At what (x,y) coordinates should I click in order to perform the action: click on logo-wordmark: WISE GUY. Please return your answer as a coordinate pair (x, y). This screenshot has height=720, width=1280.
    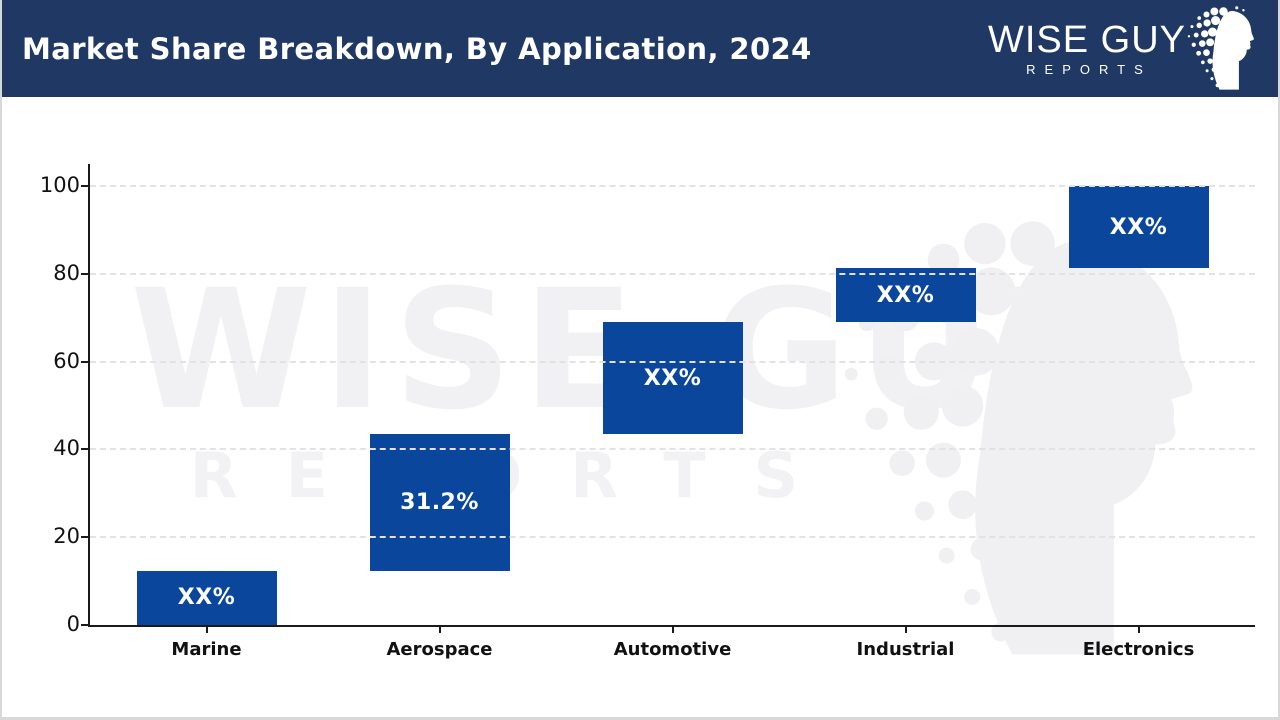
    Looking at the image, I should click on (1086, 39).